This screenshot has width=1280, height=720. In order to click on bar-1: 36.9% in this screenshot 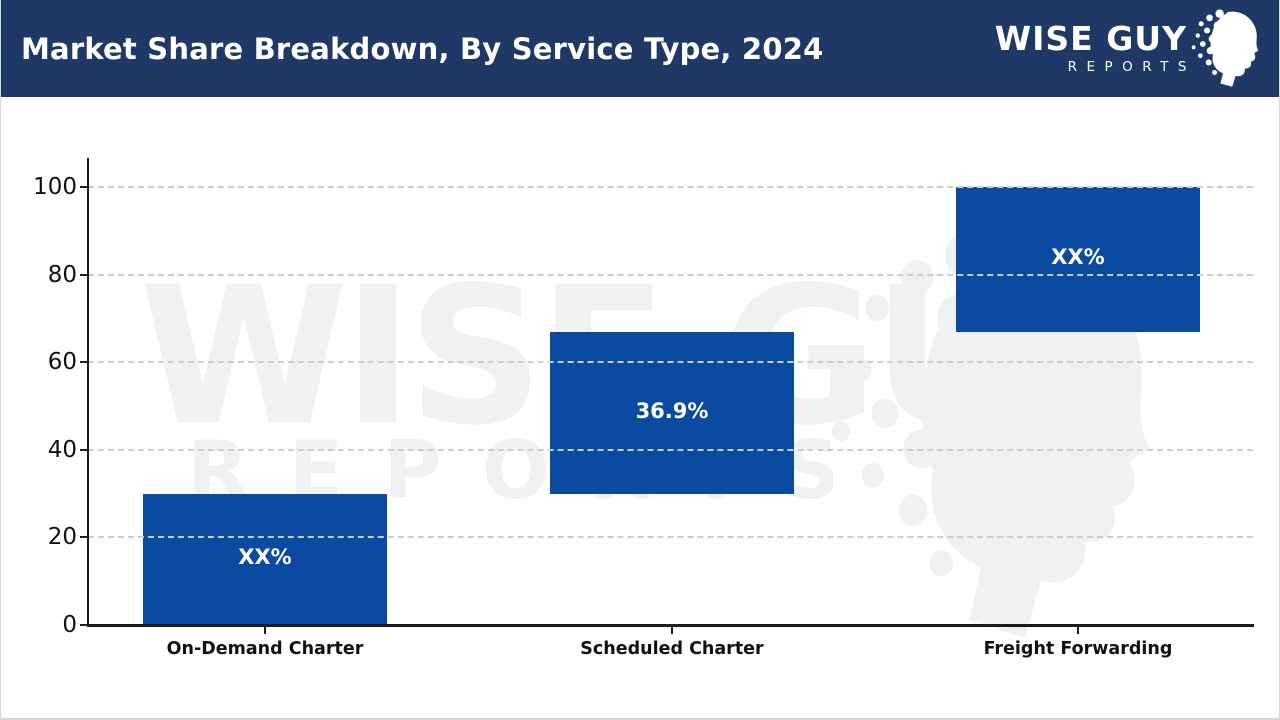, I will do `click(672, 412)`.